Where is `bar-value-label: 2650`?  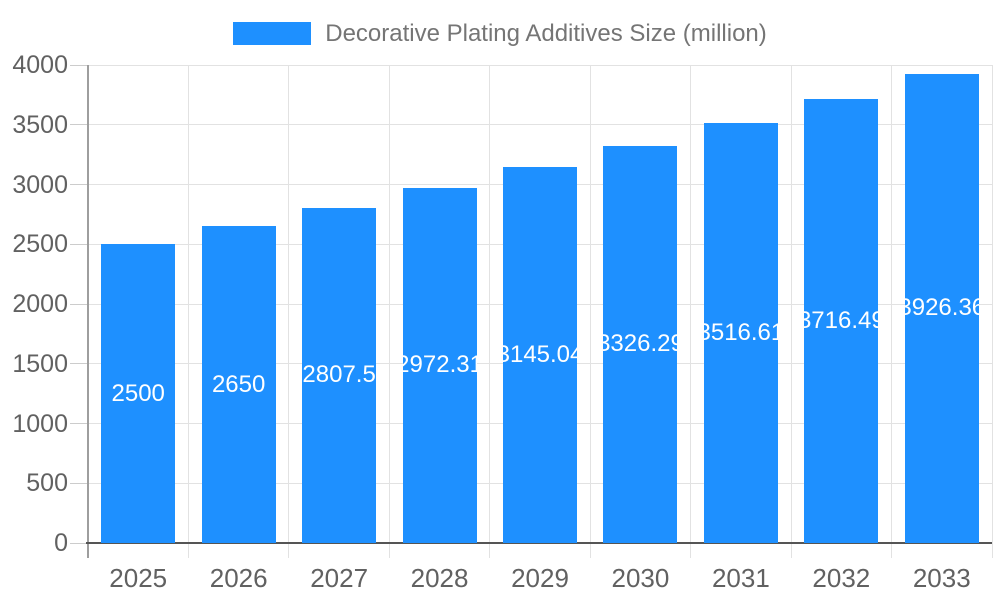 bar-value-label: 2650 is located at coordinates (238, 384).